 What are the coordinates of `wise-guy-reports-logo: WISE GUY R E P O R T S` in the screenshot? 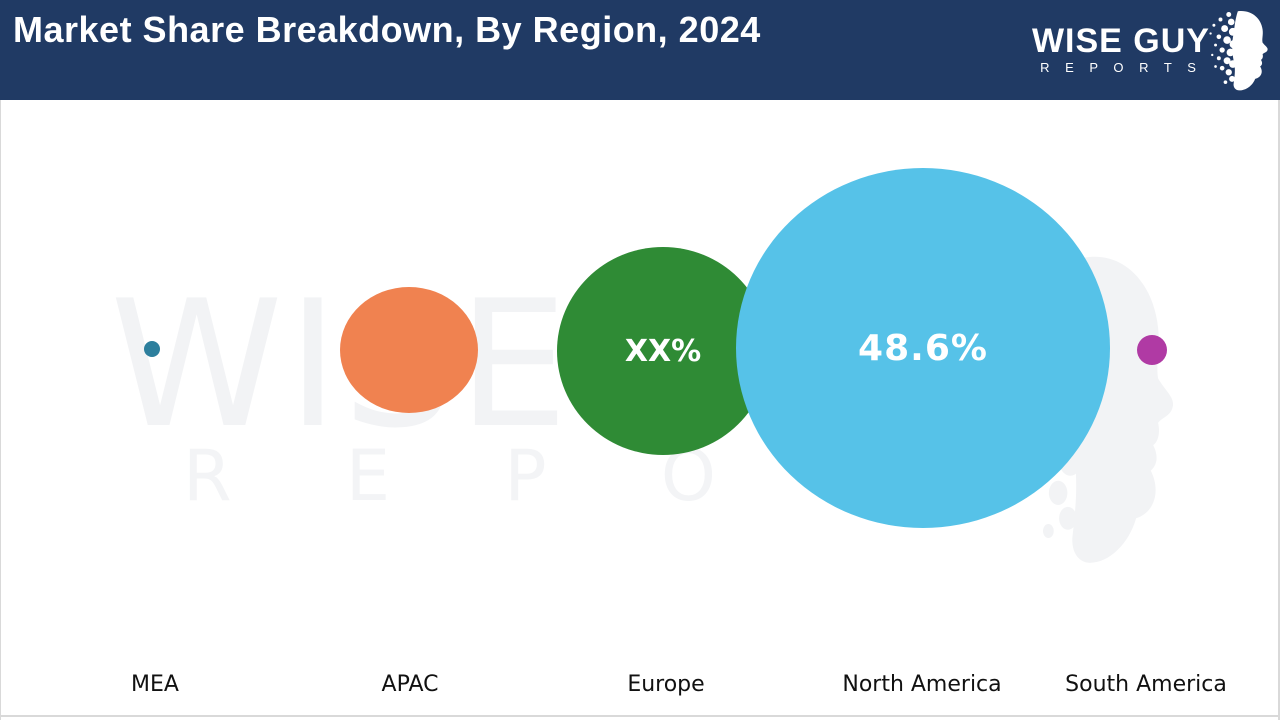 It's located at (1151, 50).